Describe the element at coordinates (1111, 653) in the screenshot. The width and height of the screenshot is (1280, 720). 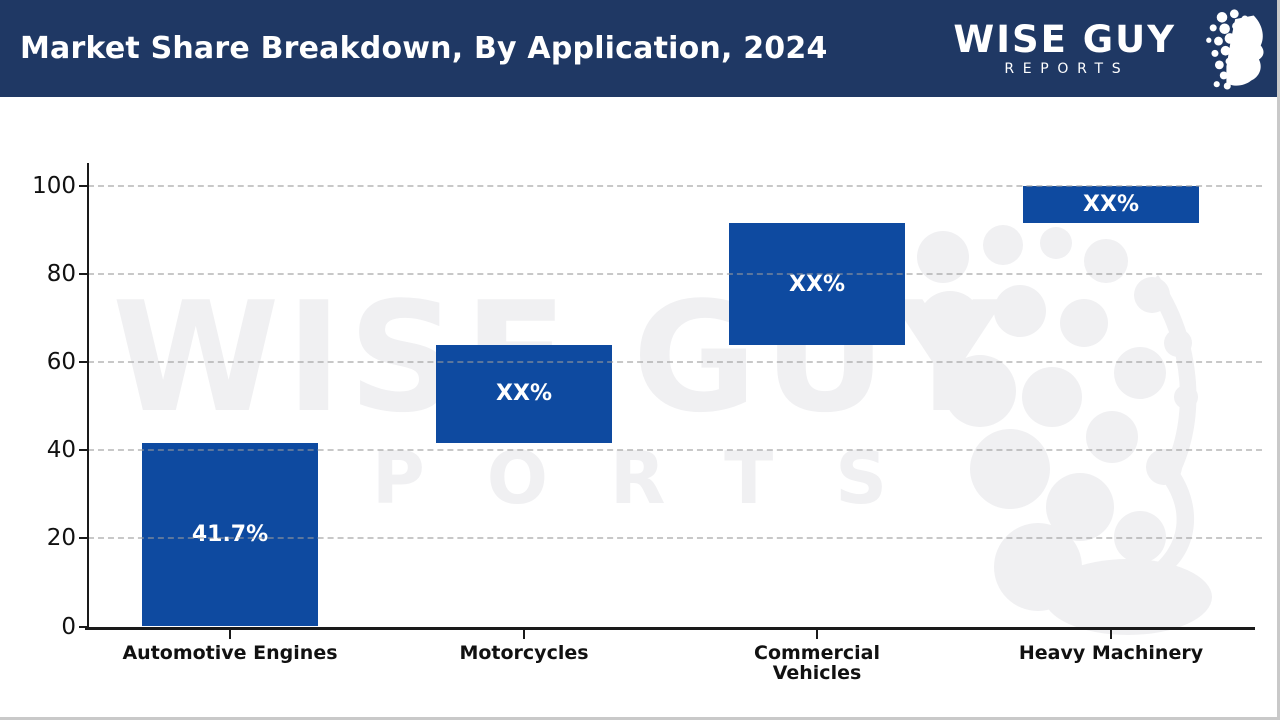
I see `x-category-label-heavy-machinery: Heavy Machinery` at that location.